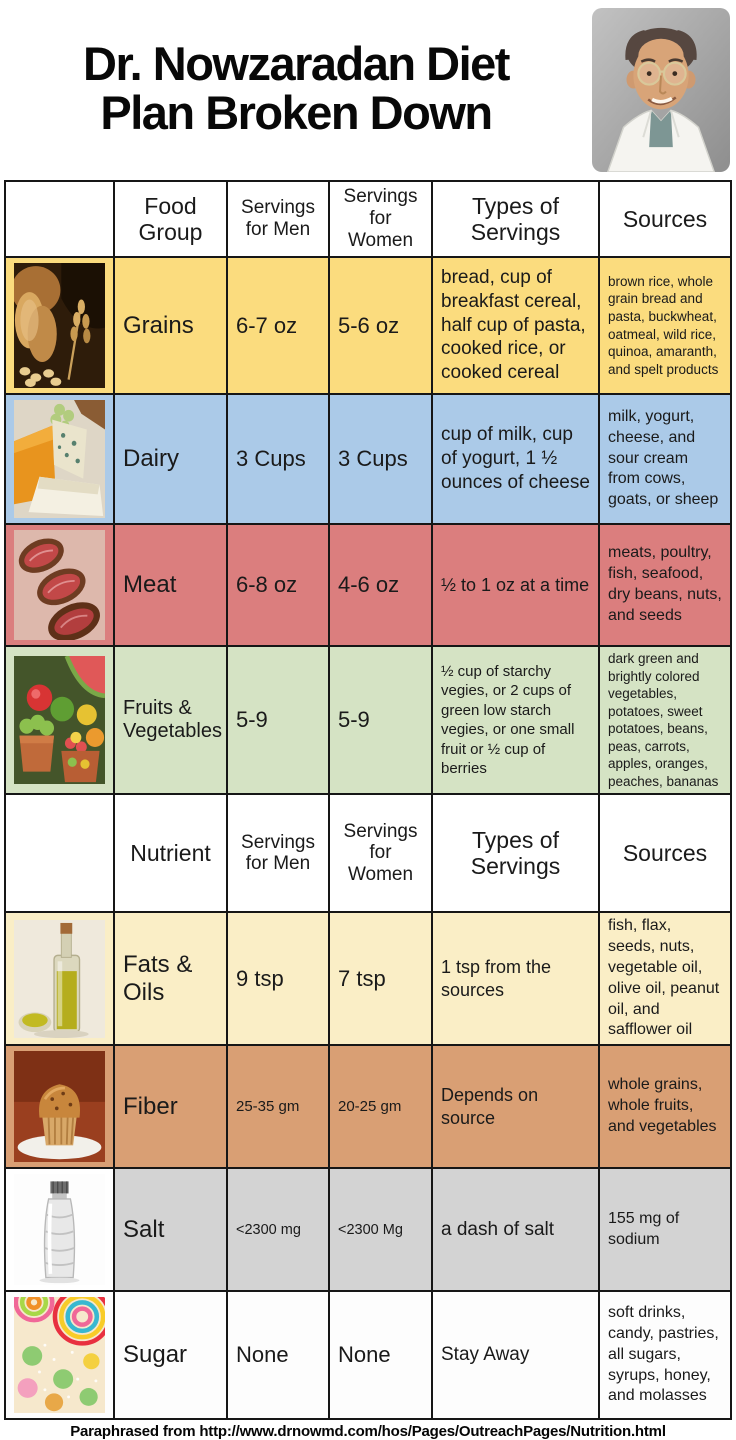  I want to click on food-group-header: Food Group, so click(170, 219).